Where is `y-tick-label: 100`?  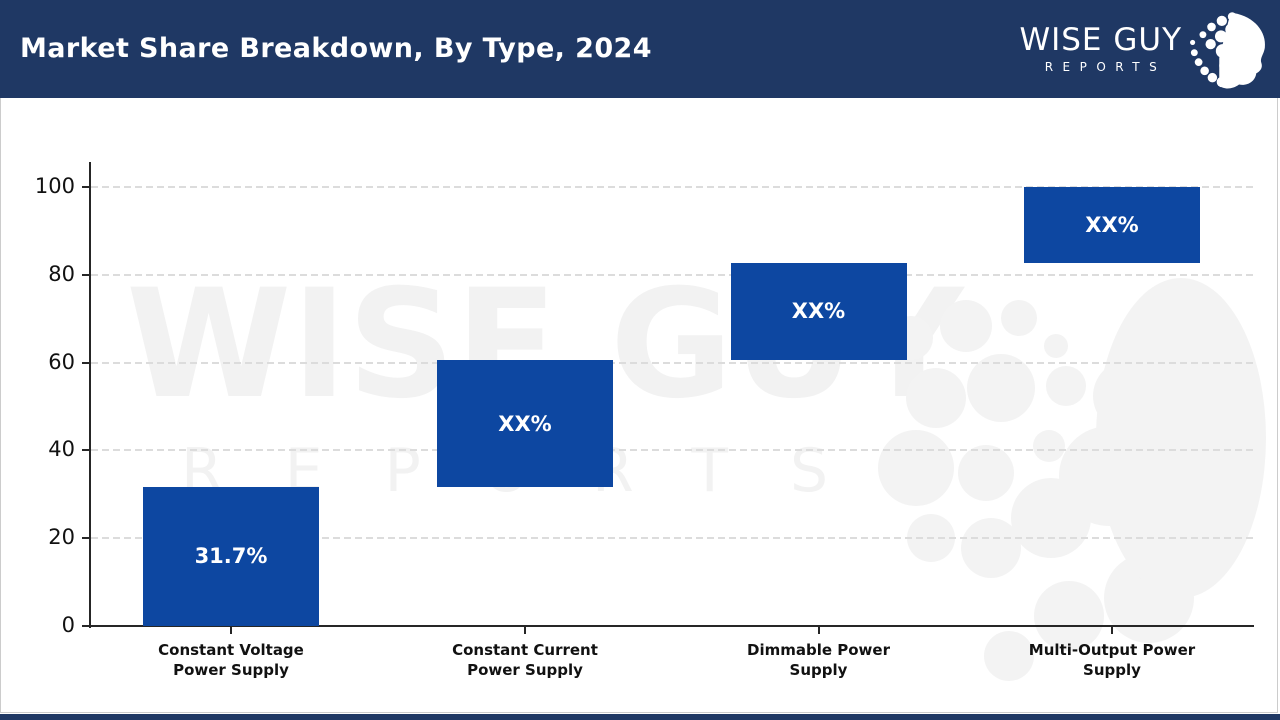 y-tick-label: 100 is located at coordinates (54, 186).